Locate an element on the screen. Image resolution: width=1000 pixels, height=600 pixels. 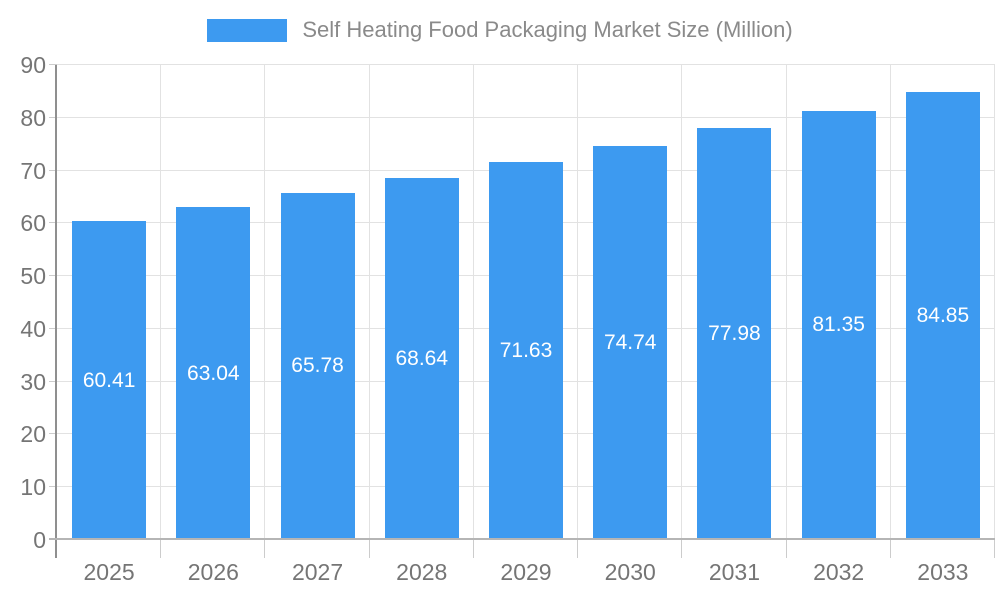
x-axis-label: 2029 is located at coordinates (526, 572).